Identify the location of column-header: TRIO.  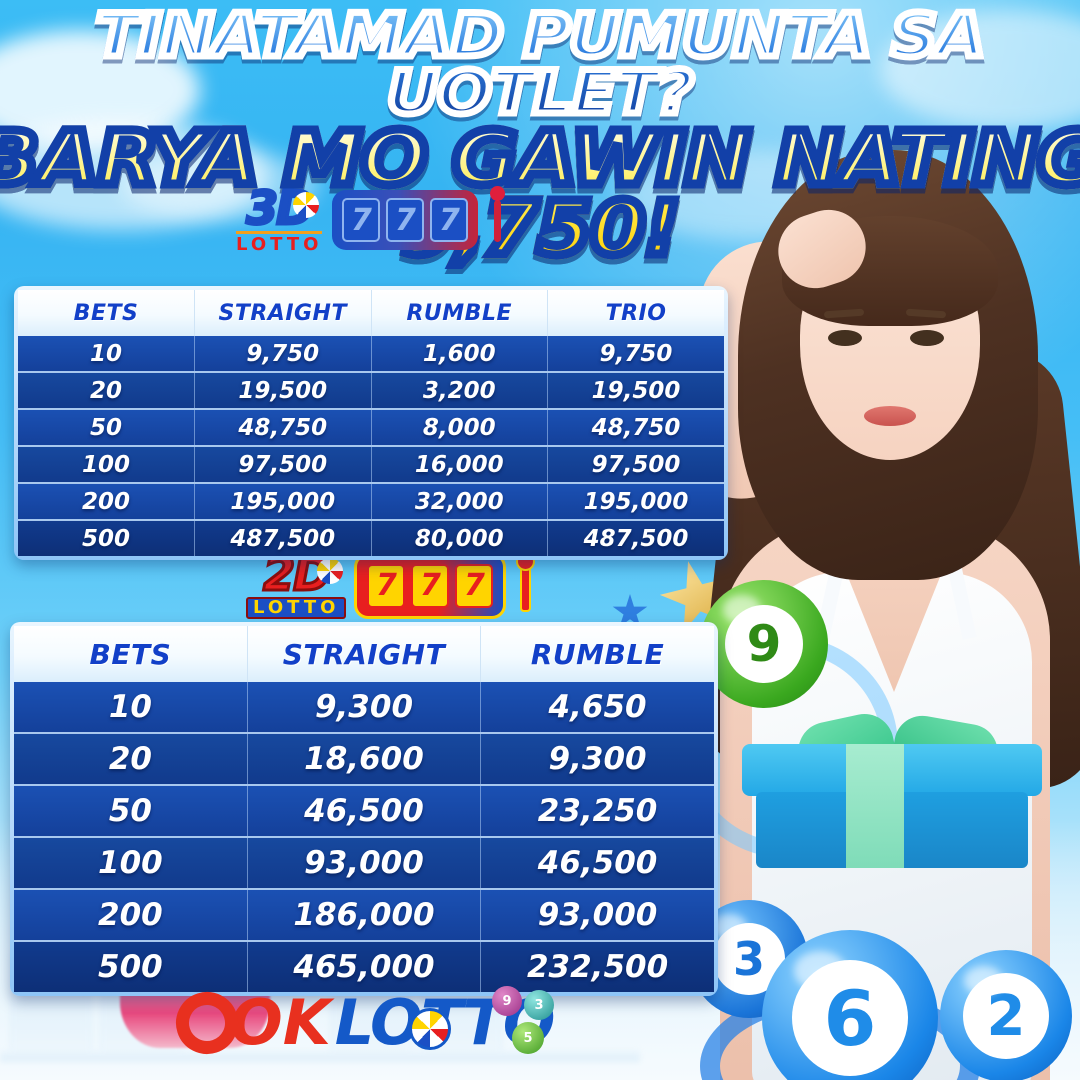
(635, 313).